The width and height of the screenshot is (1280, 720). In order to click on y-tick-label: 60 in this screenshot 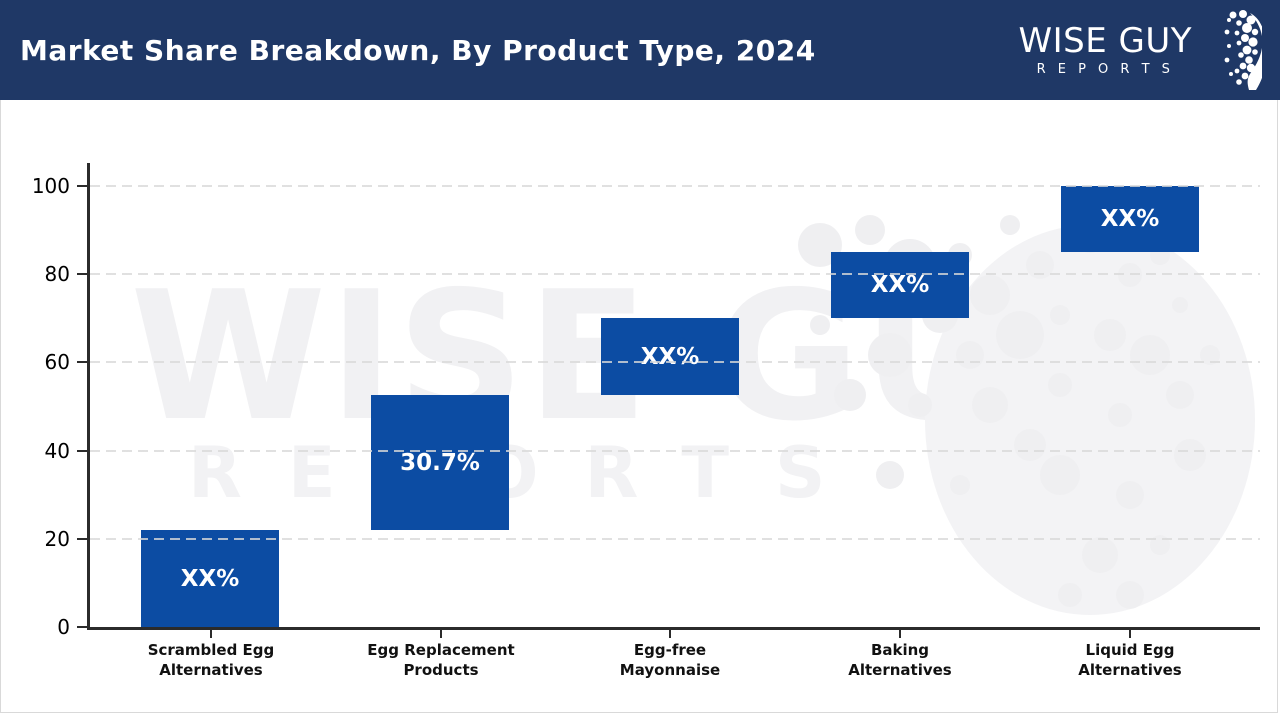, I will do `click(57, 362)`.